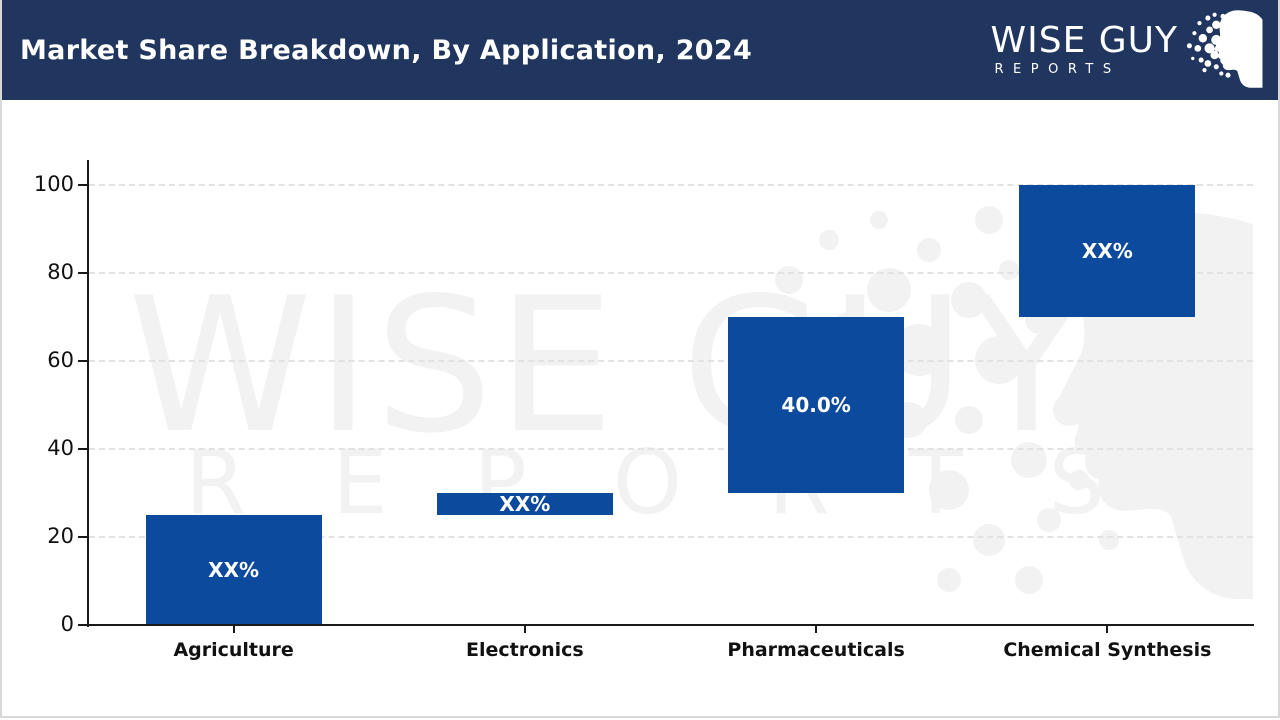  I want to click on brand-logo-text: WISE GUY REPORTS, so click(1084, 49).